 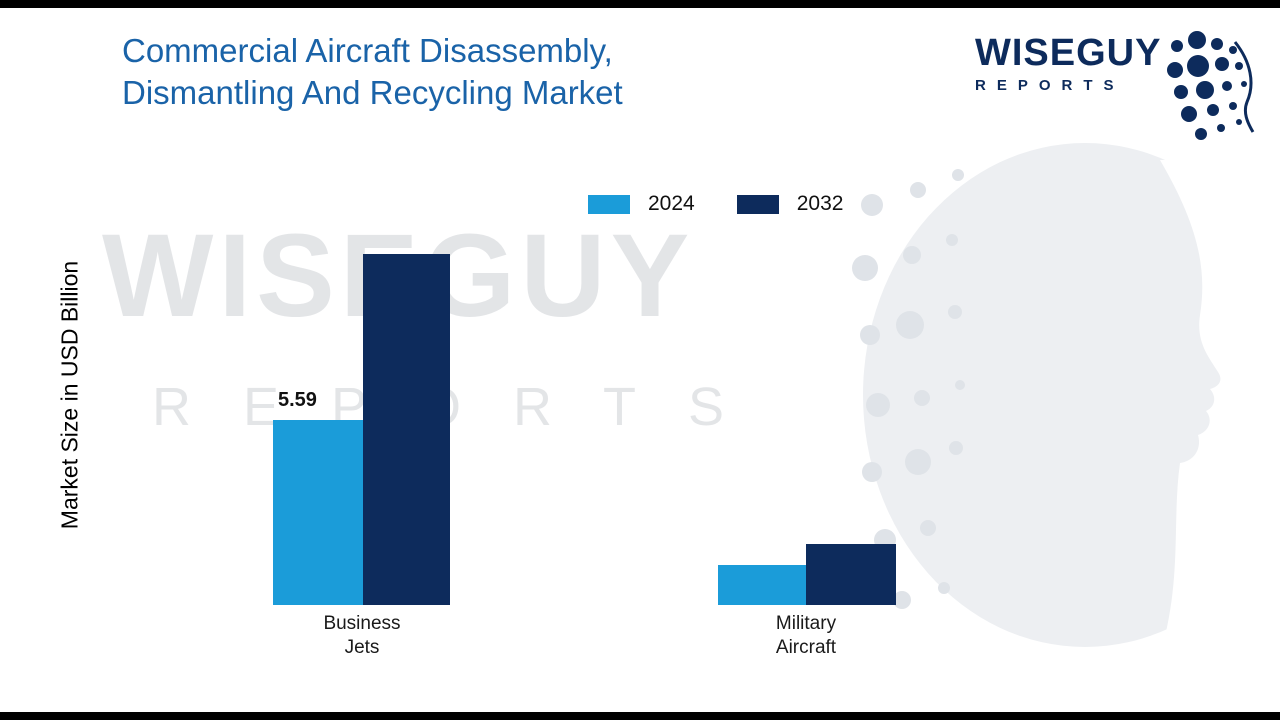 What do you see at coordinates (790, 204) in the screenshot?
I see `legend-item-2032: 2032` at bounding box center [790, 204].